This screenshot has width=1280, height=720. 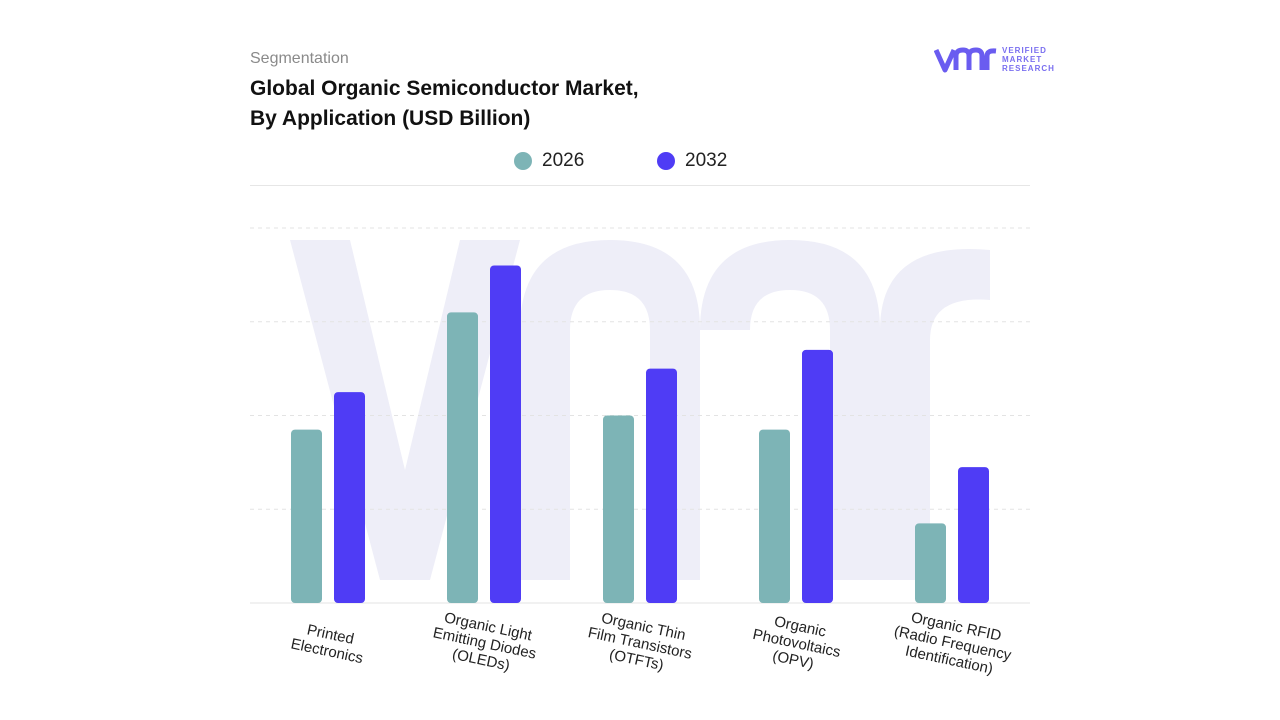 I want to click on legend-item-2032: 2032, so click(x=692, y=161).